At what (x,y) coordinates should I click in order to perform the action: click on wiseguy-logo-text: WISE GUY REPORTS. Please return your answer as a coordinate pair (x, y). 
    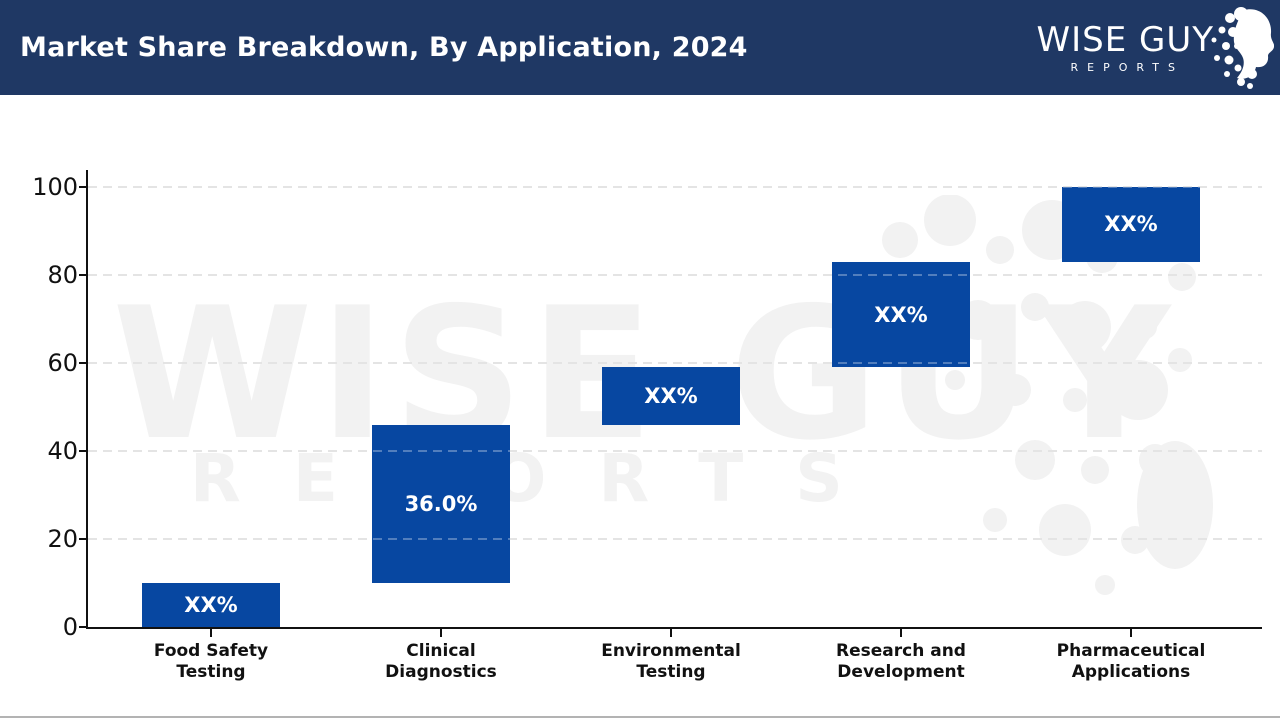
    Looking at the image, I should click on (1125, 48).